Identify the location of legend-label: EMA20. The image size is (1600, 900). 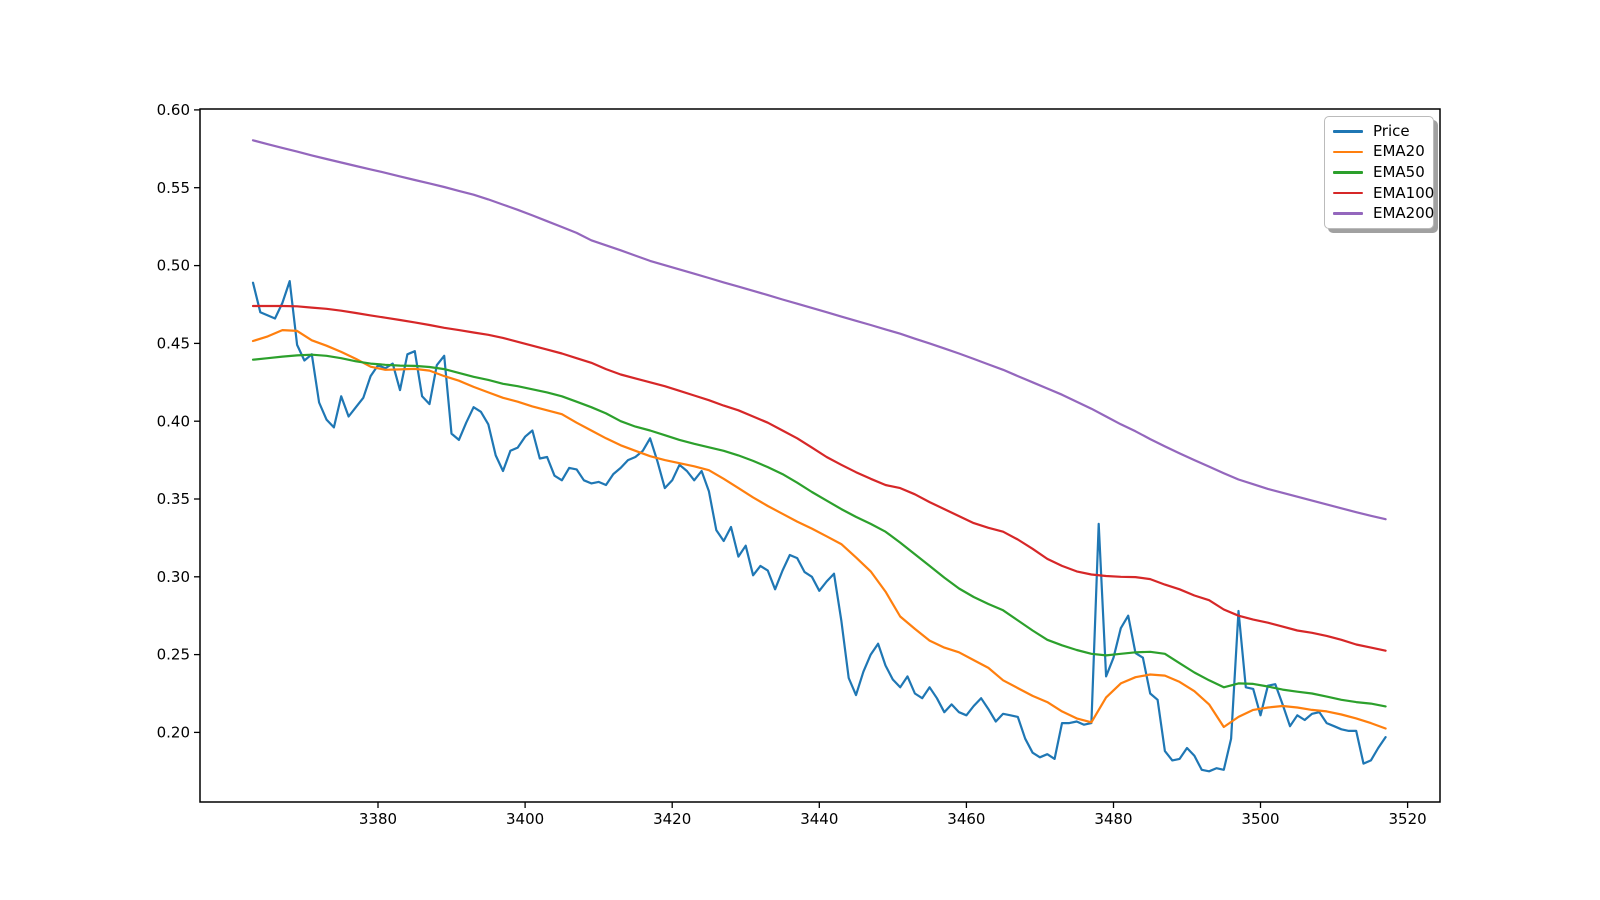
(1399, 151).